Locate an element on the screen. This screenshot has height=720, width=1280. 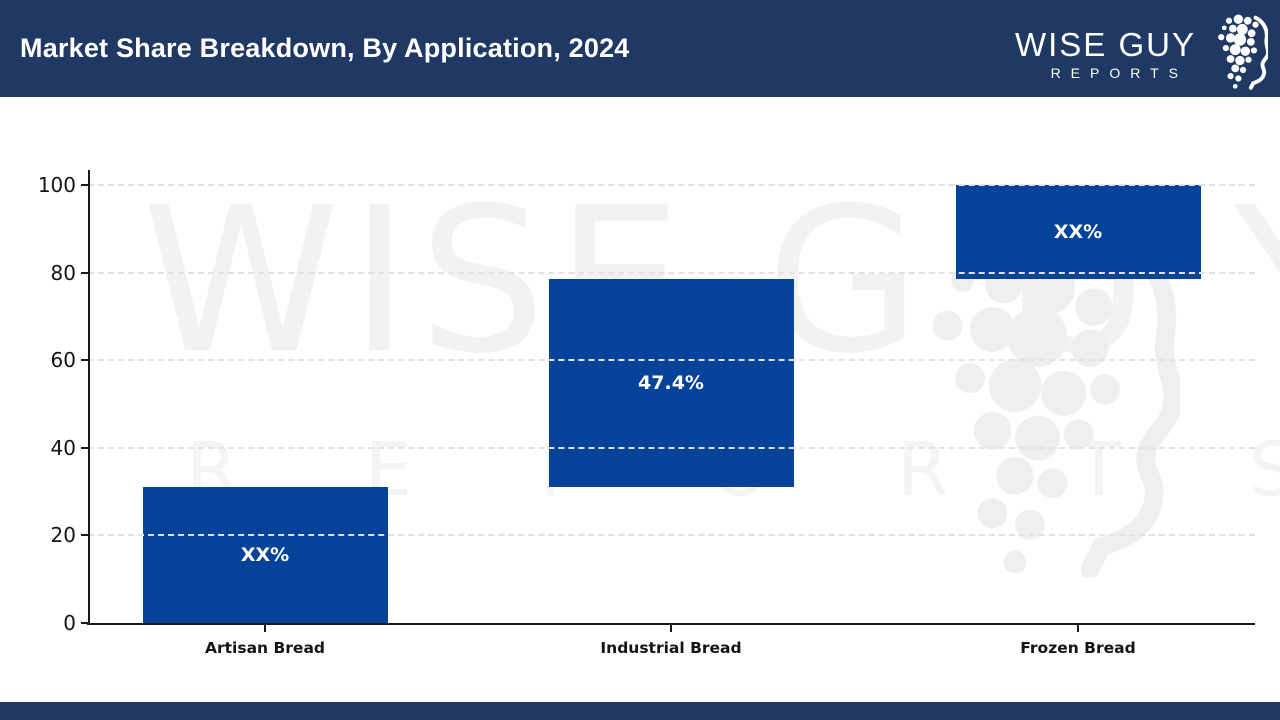
brand-logo: WISE GUY REPORTS is located at coordinates (1136, 49).